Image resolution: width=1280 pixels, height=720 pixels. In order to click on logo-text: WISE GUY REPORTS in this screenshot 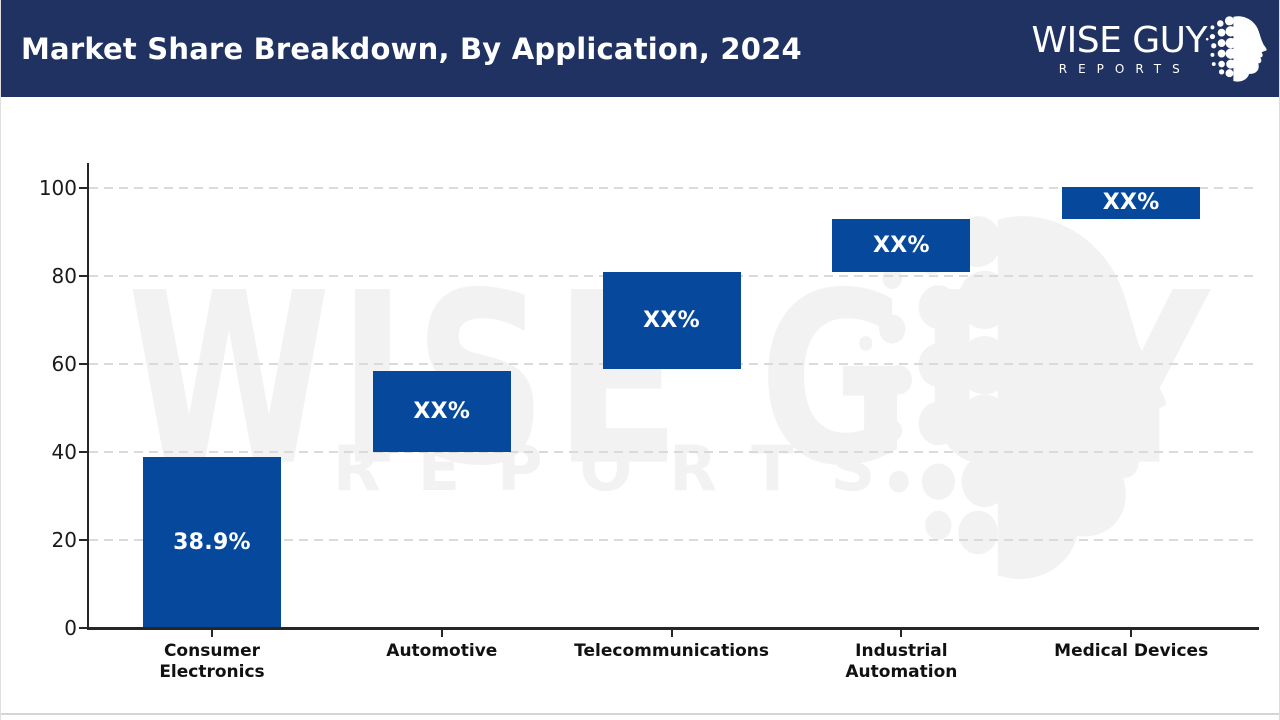, I will do `click(1119, 48)`.